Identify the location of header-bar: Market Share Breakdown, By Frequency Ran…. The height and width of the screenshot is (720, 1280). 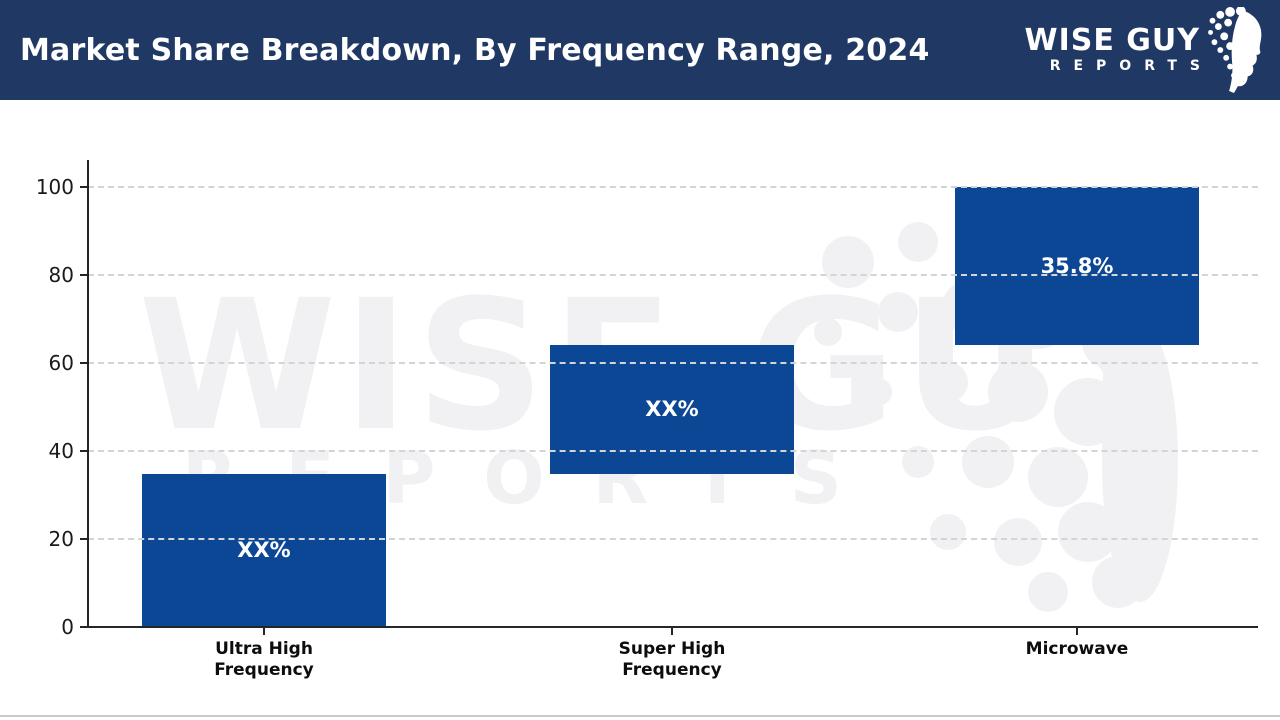
(640, 50).